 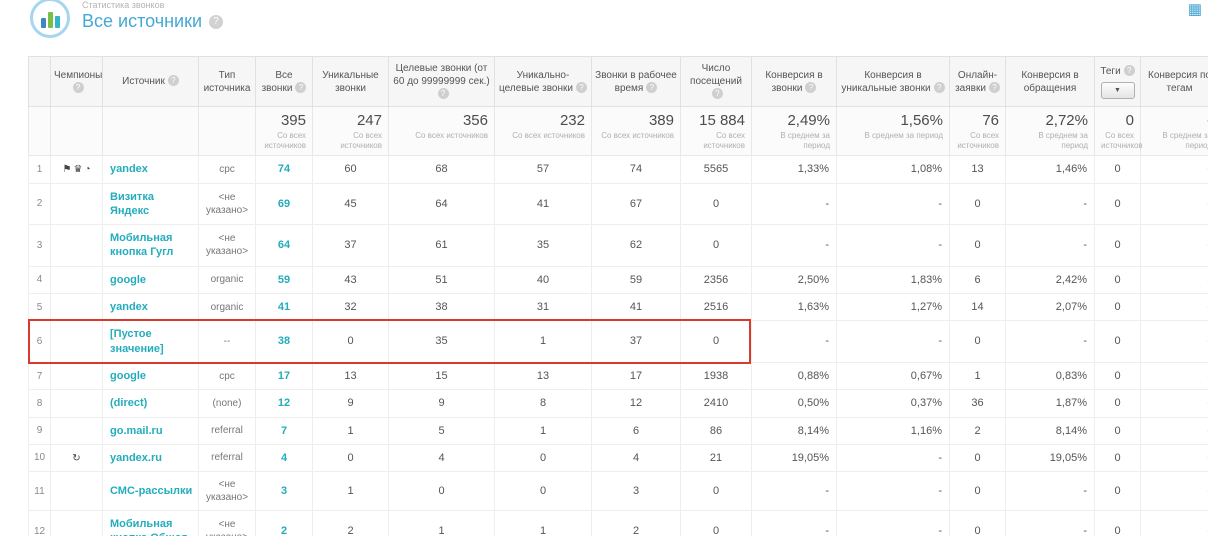 I want to click on cell-conv_calls: -, so click(x=794, y=245).